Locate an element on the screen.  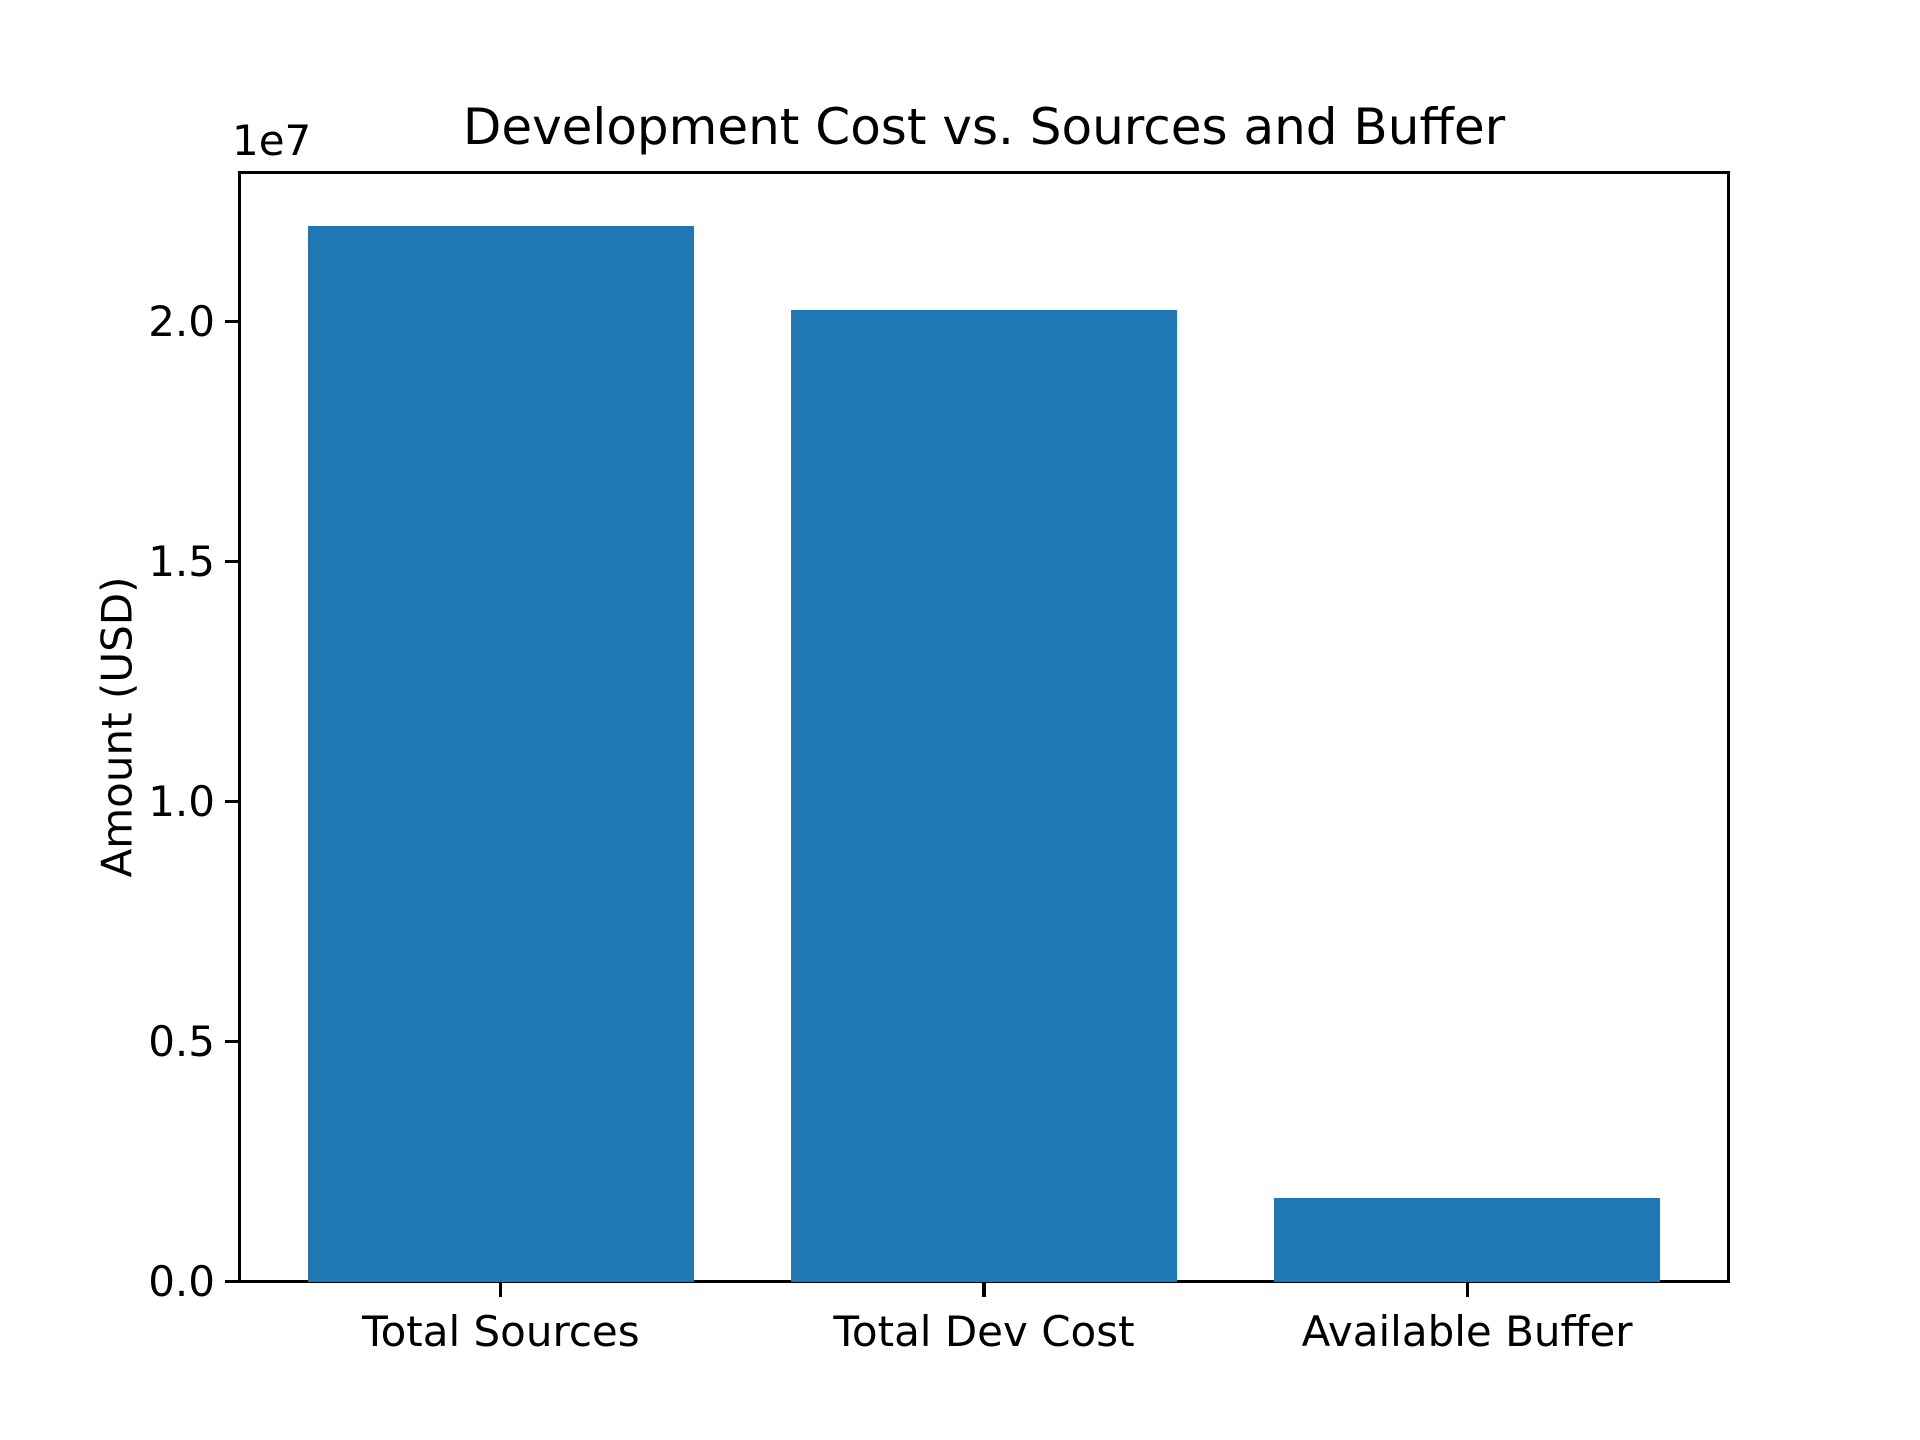
bar-available-buffer is located at coordinates (1467, 1239).